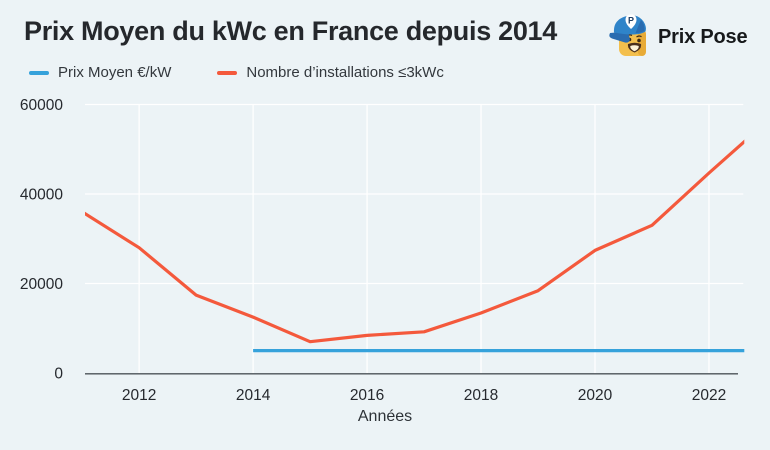 This screenshot has width=770, height=450. What do you see at coordinates (227, 72) in the screenshot?
I see `legend-marker-orange` at bounding box center [227, 72].